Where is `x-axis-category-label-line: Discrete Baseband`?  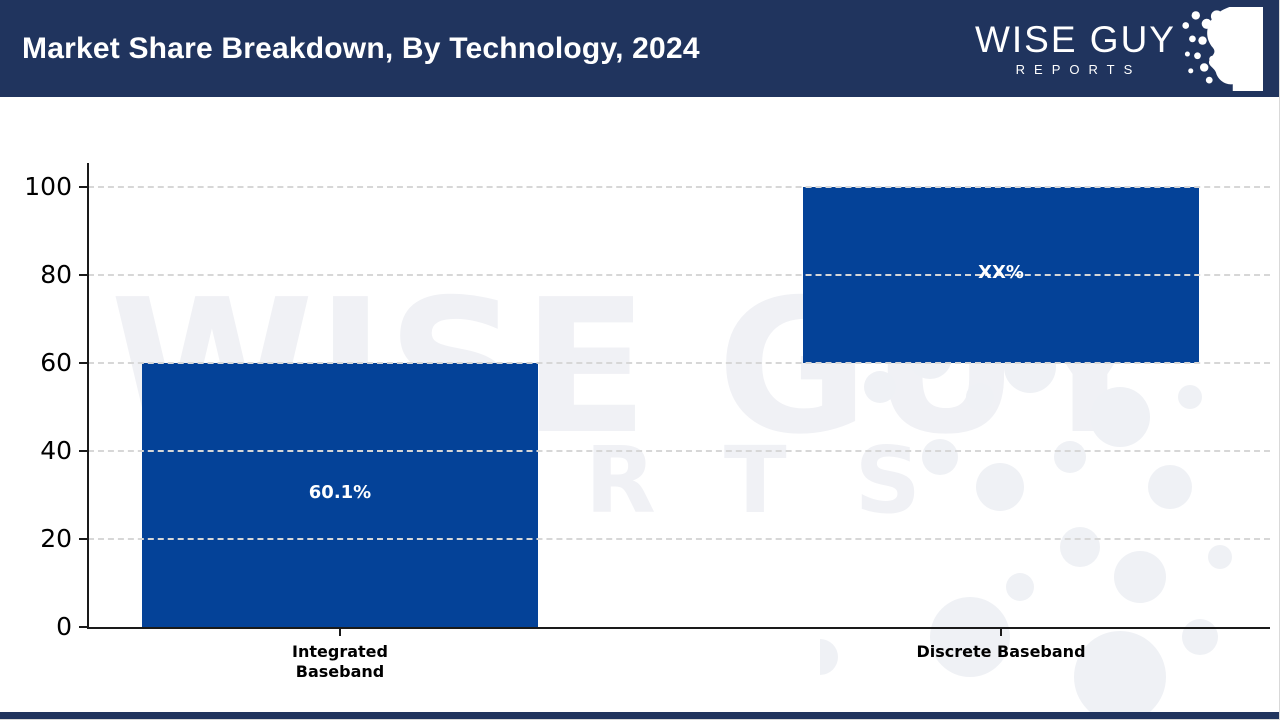
x-axis-category-label-line: Discrete Baseband is located at coordinates (1001, 651).